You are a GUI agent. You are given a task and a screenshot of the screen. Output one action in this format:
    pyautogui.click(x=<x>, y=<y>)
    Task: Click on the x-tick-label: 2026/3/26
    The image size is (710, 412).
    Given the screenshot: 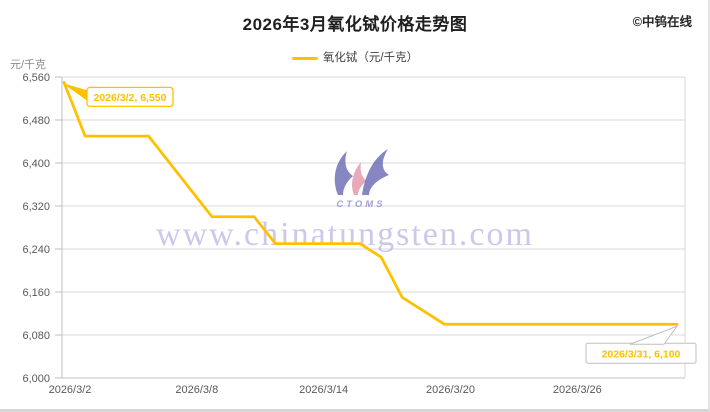 What is the action you would take?
    pyautogui.click(x=577, y=390)
    